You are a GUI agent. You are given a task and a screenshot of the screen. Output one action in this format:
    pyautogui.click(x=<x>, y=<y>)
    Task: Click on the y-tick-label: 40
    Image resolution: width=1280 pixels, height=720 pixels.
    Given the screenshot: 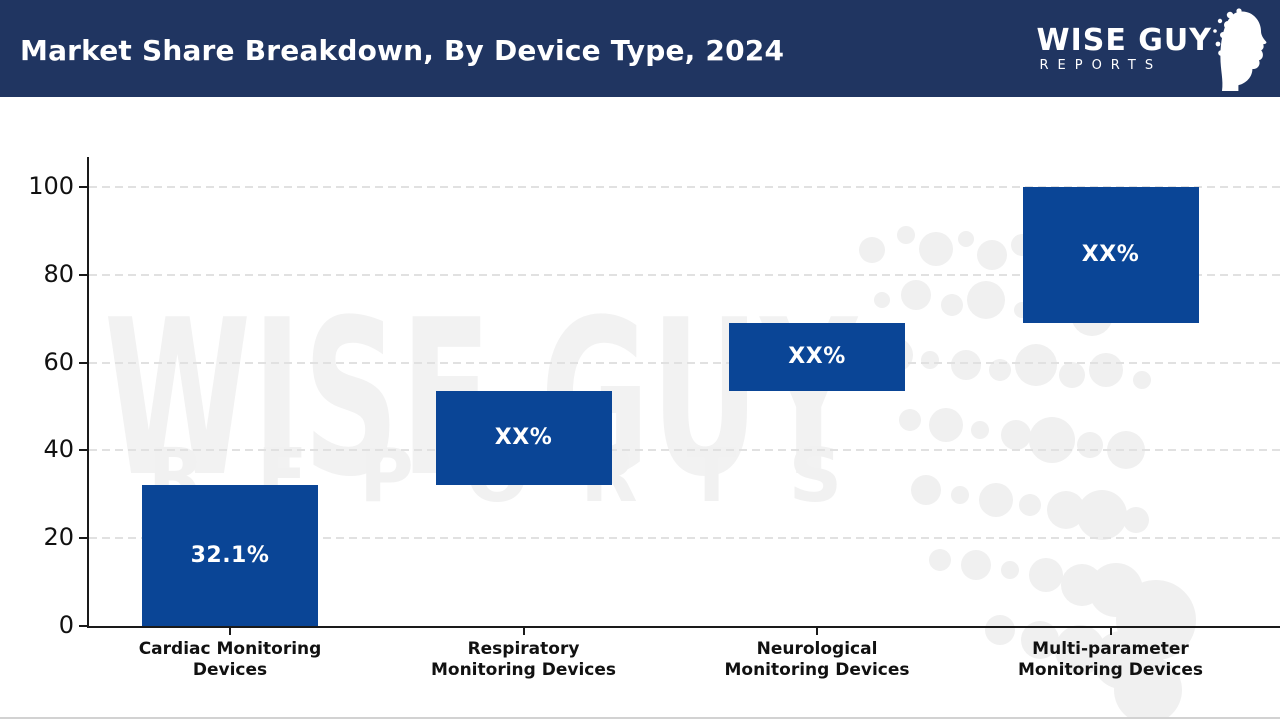 What is the action you would take?
    pyautogui.click(x=58, y=449)
    